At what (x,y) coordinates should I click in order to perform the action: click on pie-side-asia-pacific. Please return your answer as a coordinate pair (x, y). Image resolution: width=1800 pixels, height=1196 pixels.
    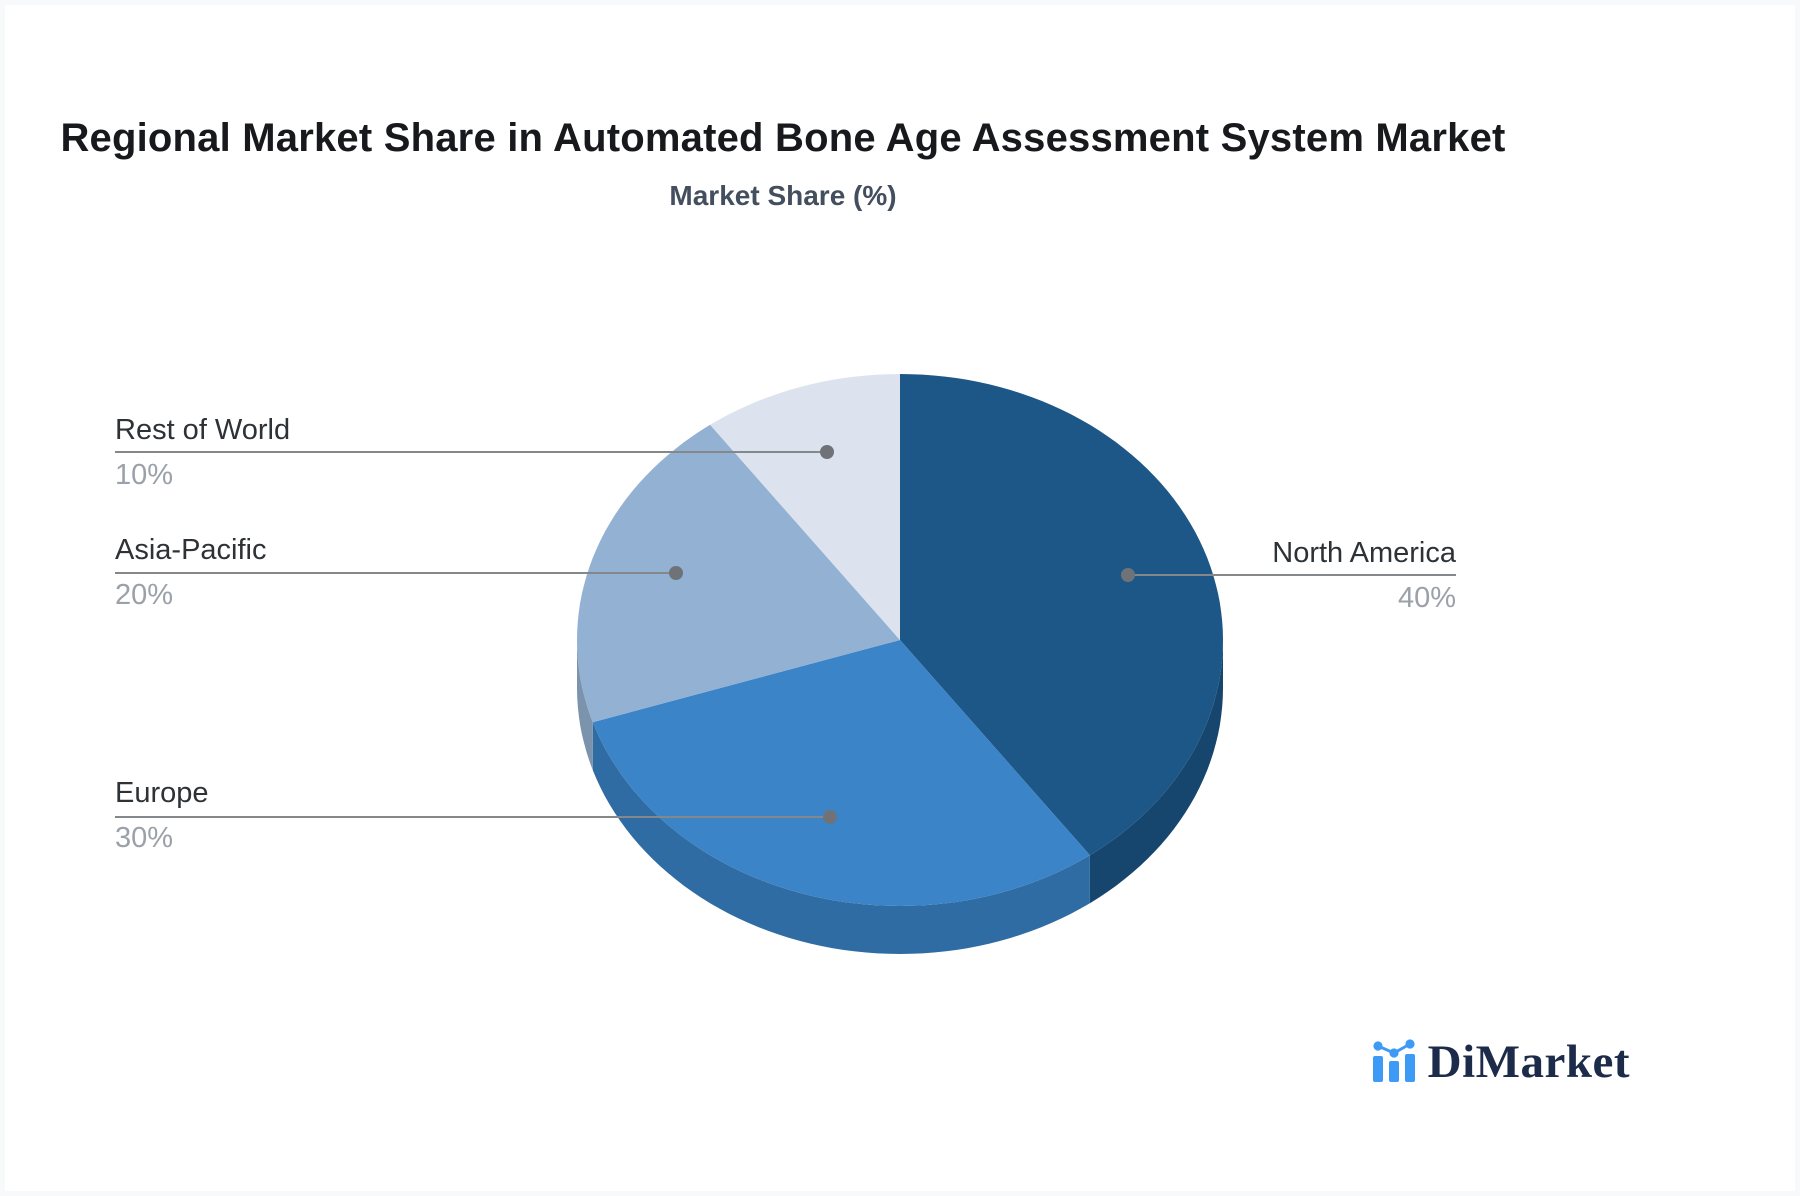
    Looking at the image, I should click on (585, 705).